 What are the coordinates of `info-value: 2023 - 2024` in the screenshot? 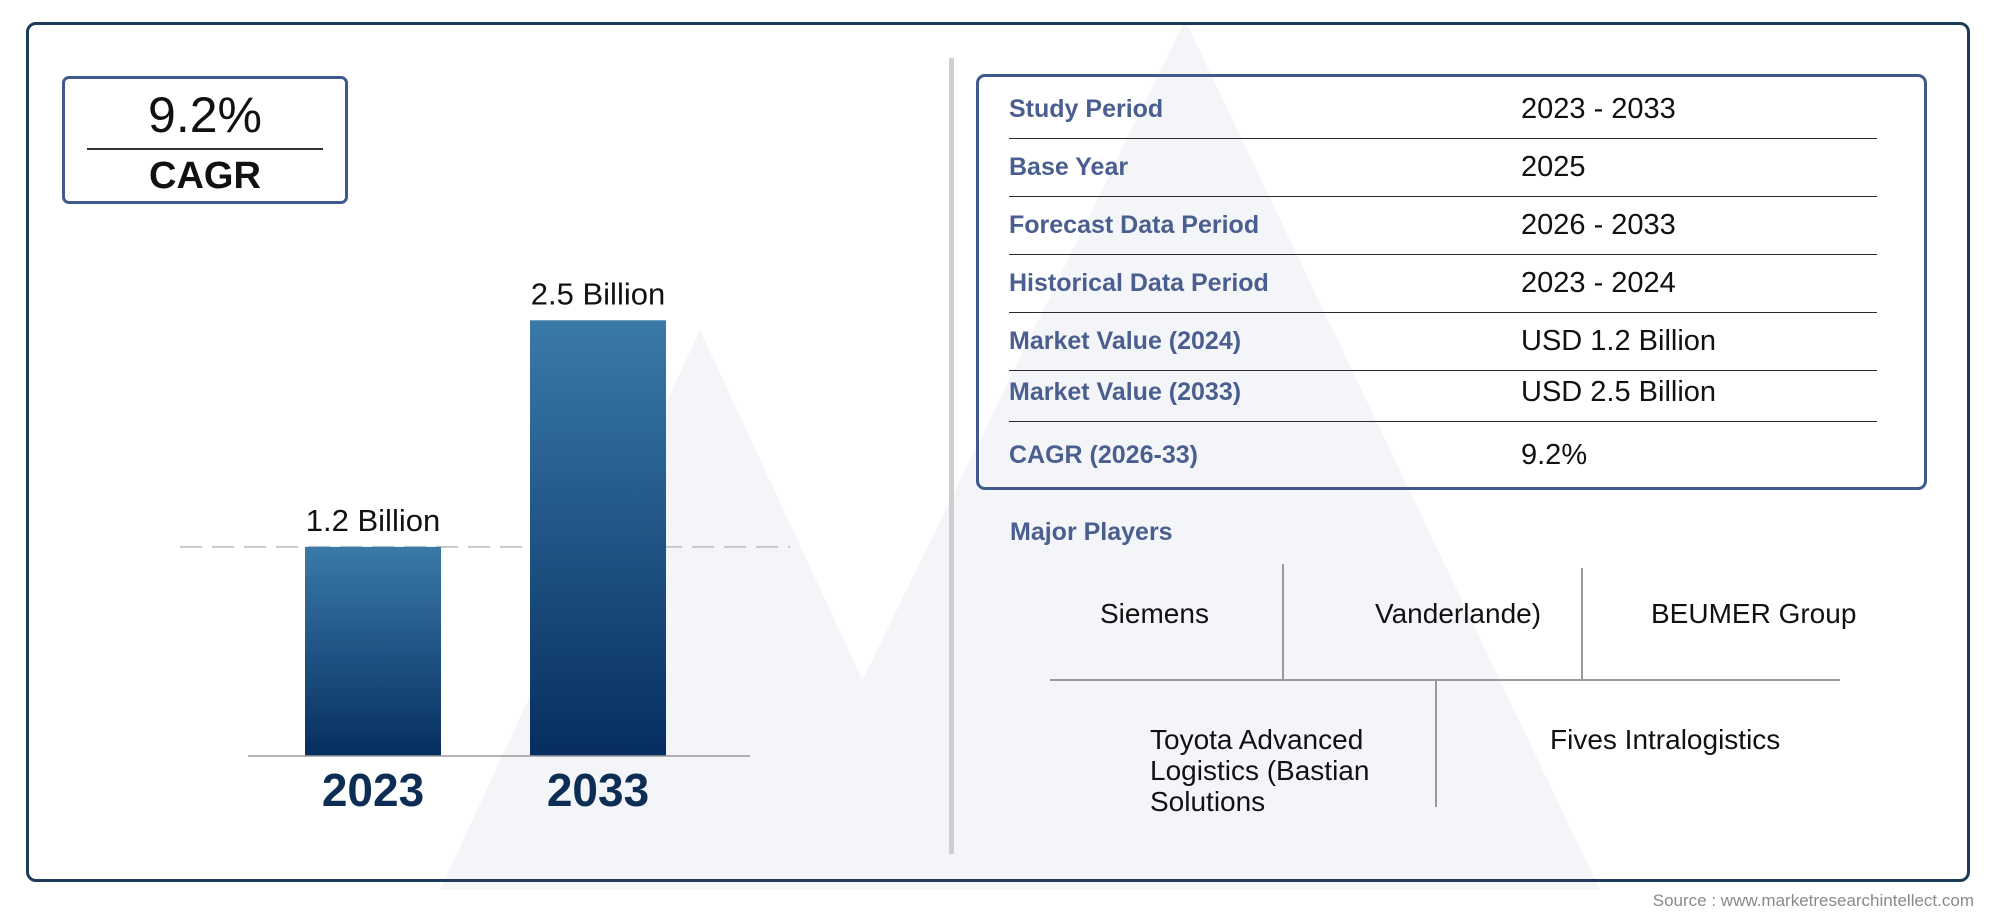 It's located at (1598, 283).